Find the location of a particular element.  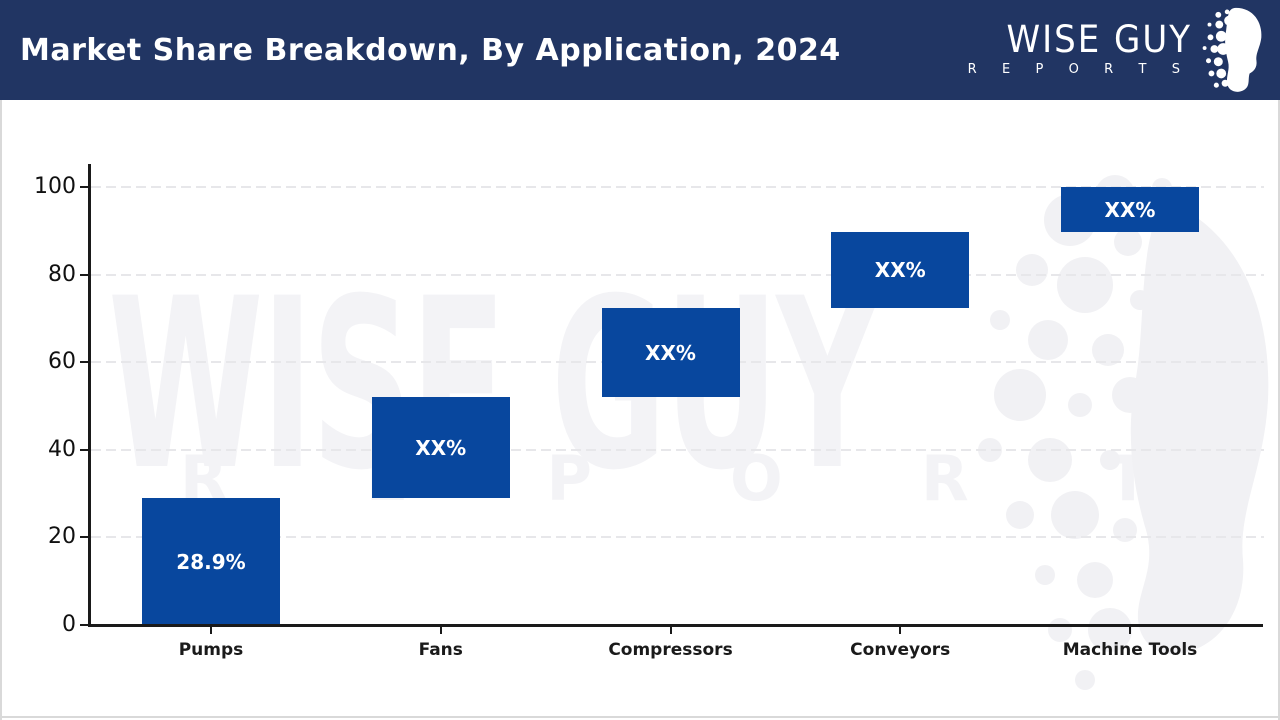

category-label-compressors: Compressors is located at coordinates (670, 650).